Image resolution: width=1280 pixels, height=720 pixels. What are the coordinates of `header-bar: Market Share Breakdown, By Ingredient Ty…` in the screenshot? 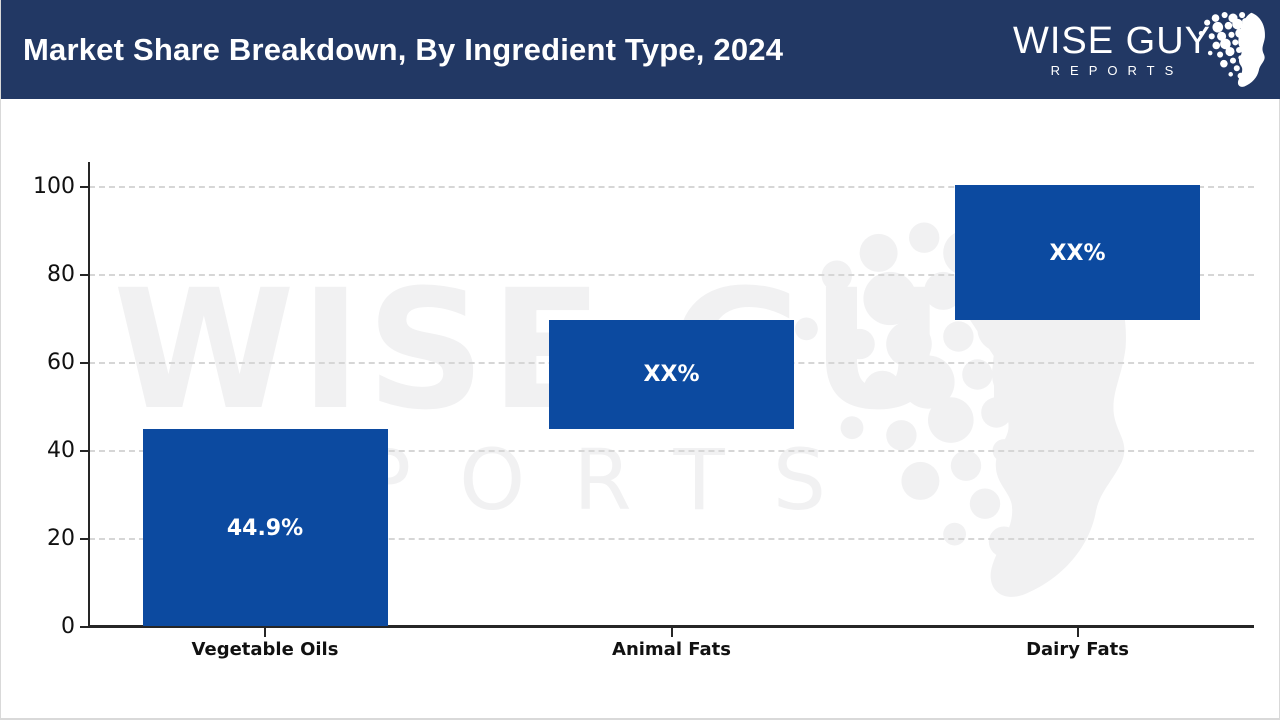 It's located at (640, 49).